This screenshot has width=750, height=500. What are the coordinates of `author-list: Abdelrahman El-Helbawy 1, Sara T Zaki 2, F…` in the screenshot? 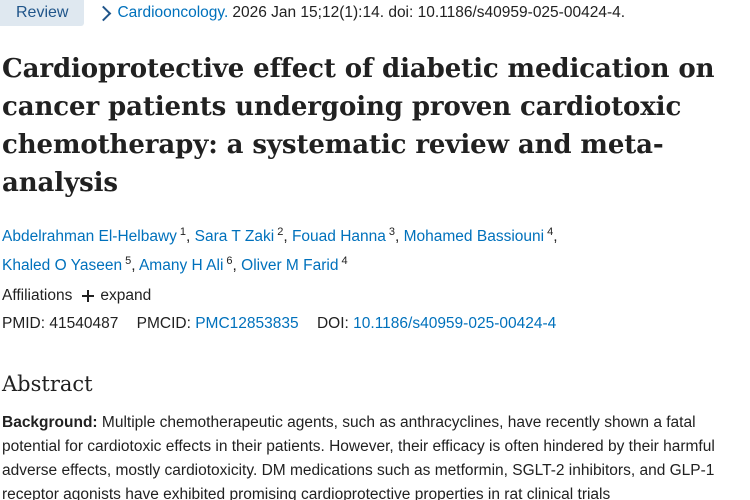 It's located at (372, 249).